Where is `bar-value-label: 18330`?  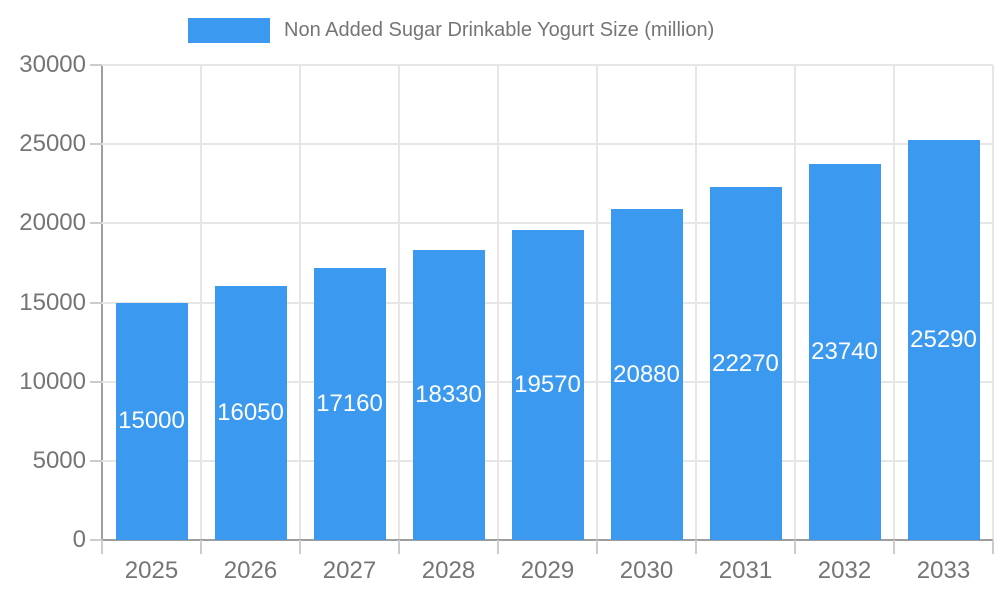
bar-value-label: 18330 is located at coordinates (448, 394).